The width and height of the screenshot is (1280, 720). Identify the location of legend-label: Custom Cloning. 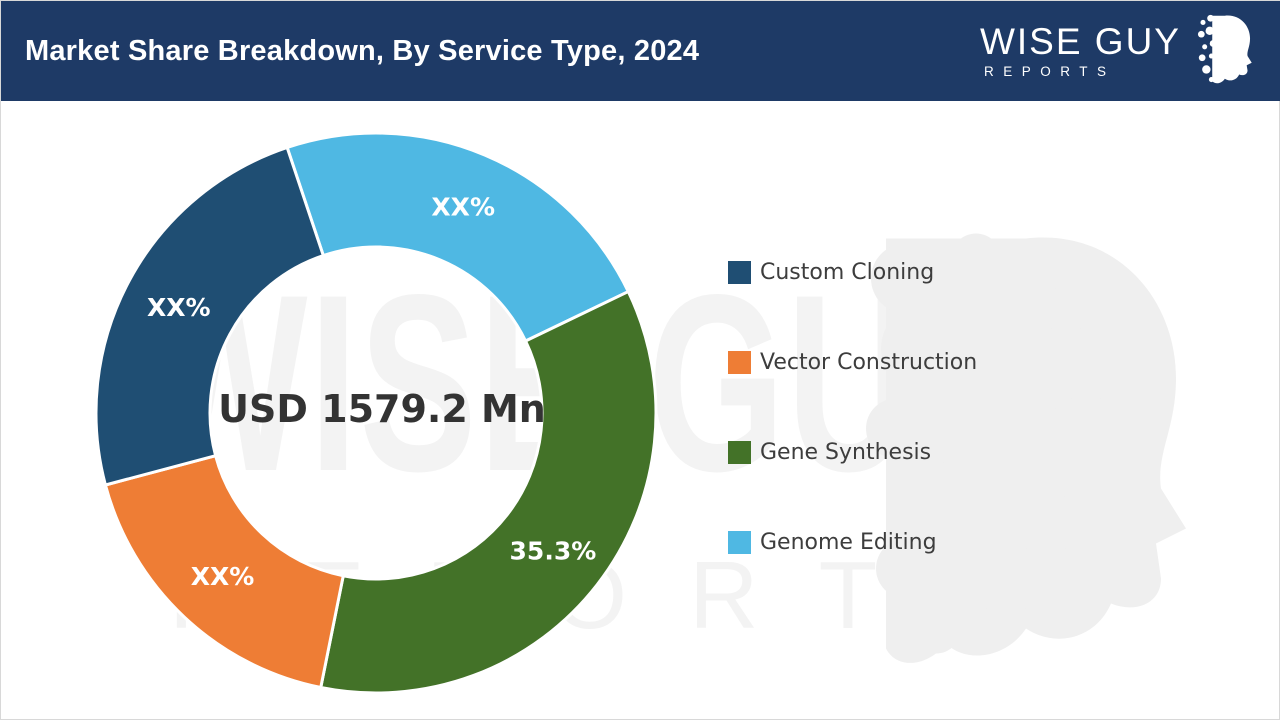
(847, 272).